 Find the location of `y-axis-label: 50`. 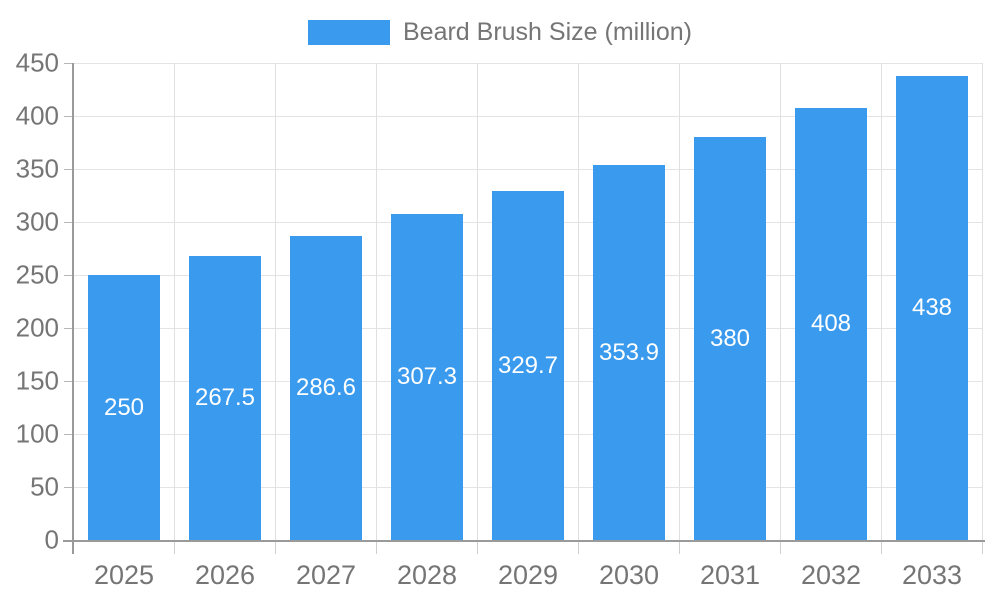

y-axis-label: 50 is located at coordinates (44, 486).